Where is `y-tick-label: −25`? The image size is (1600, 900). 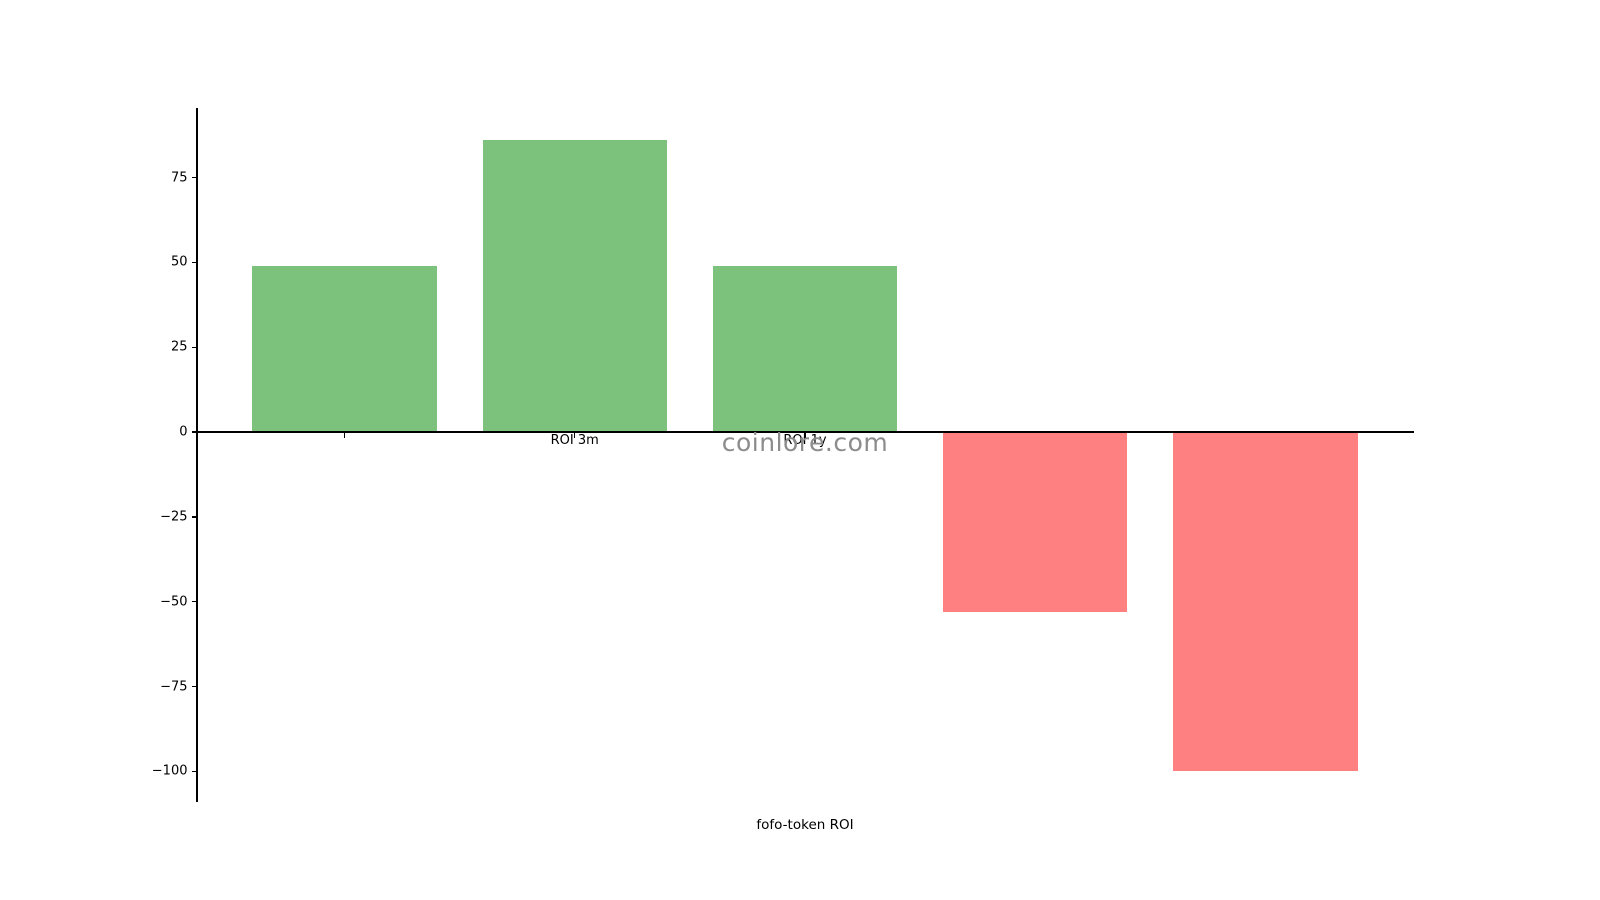
y-tick-label: −25 is located at coordinates (174, 517).